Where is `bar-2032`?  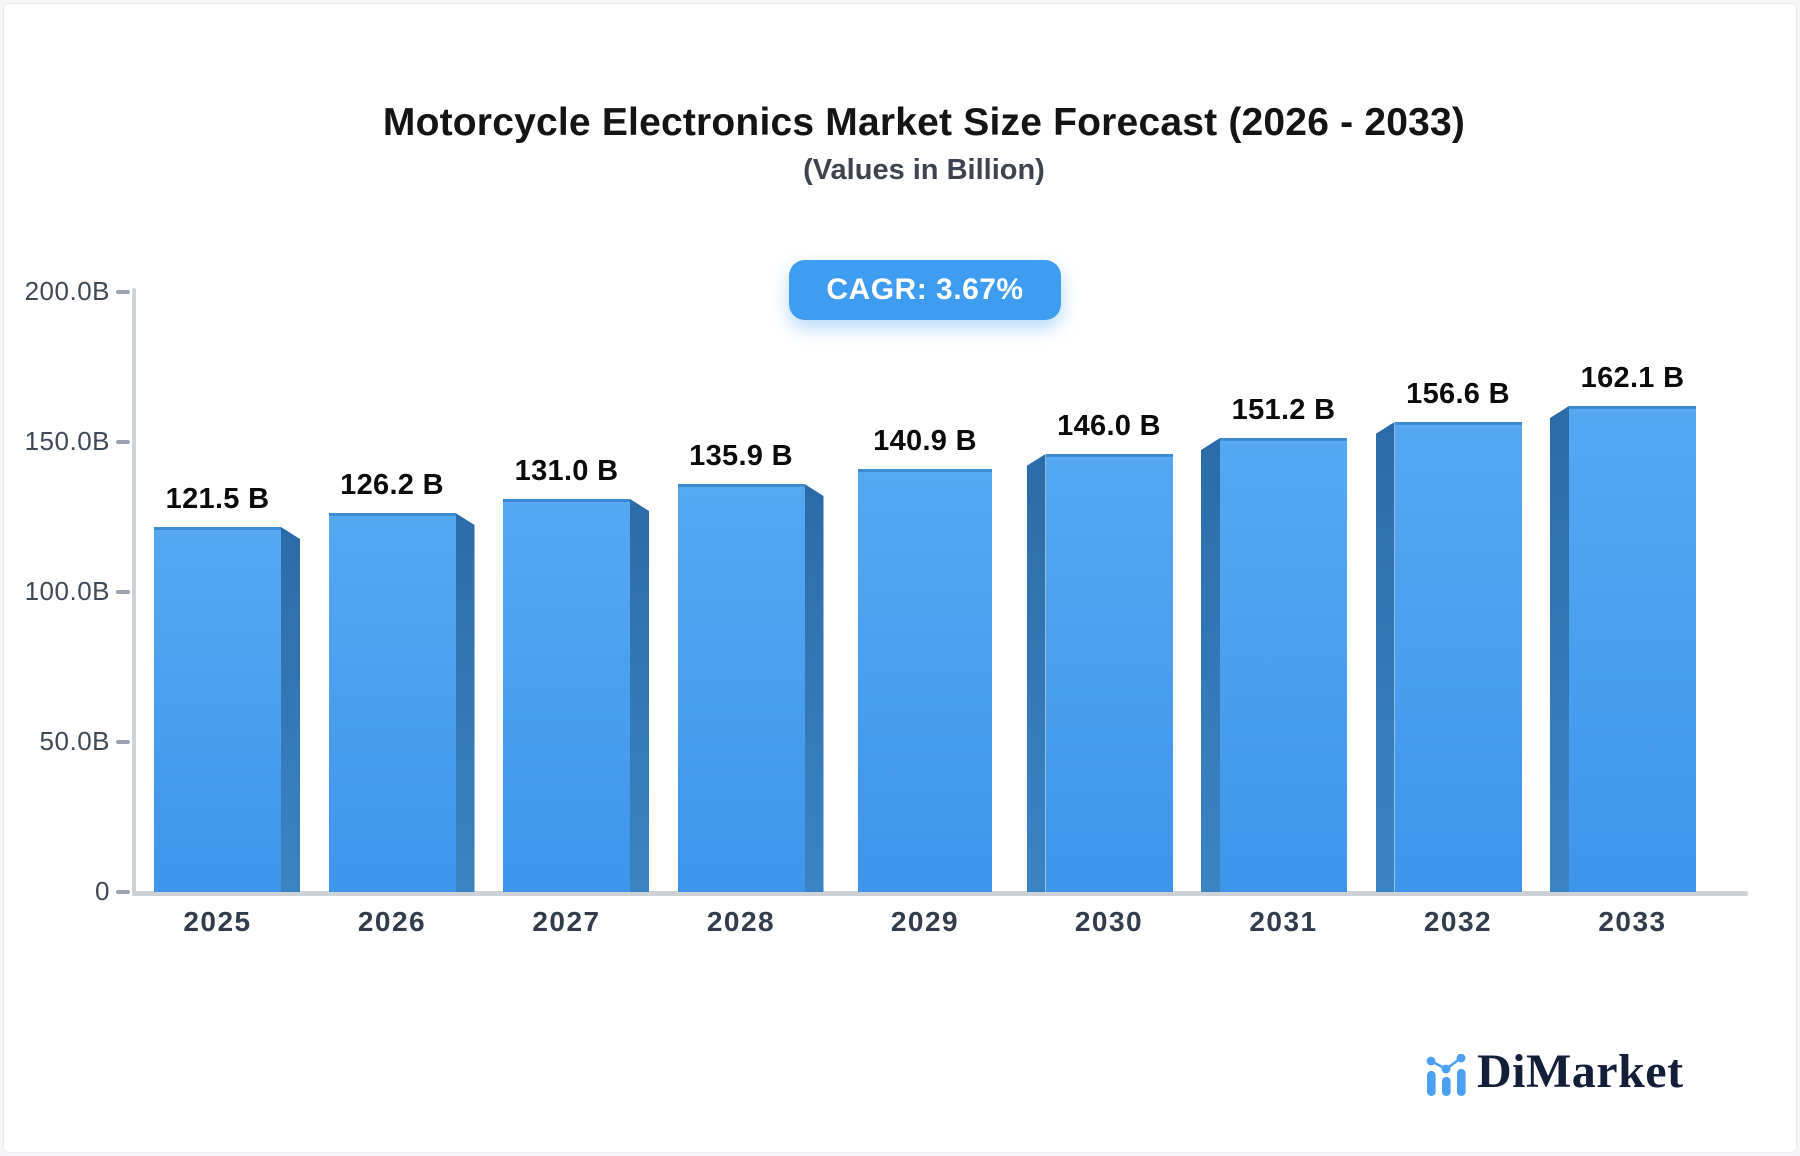 bar-2032 is located at coordinates (1448, 657).